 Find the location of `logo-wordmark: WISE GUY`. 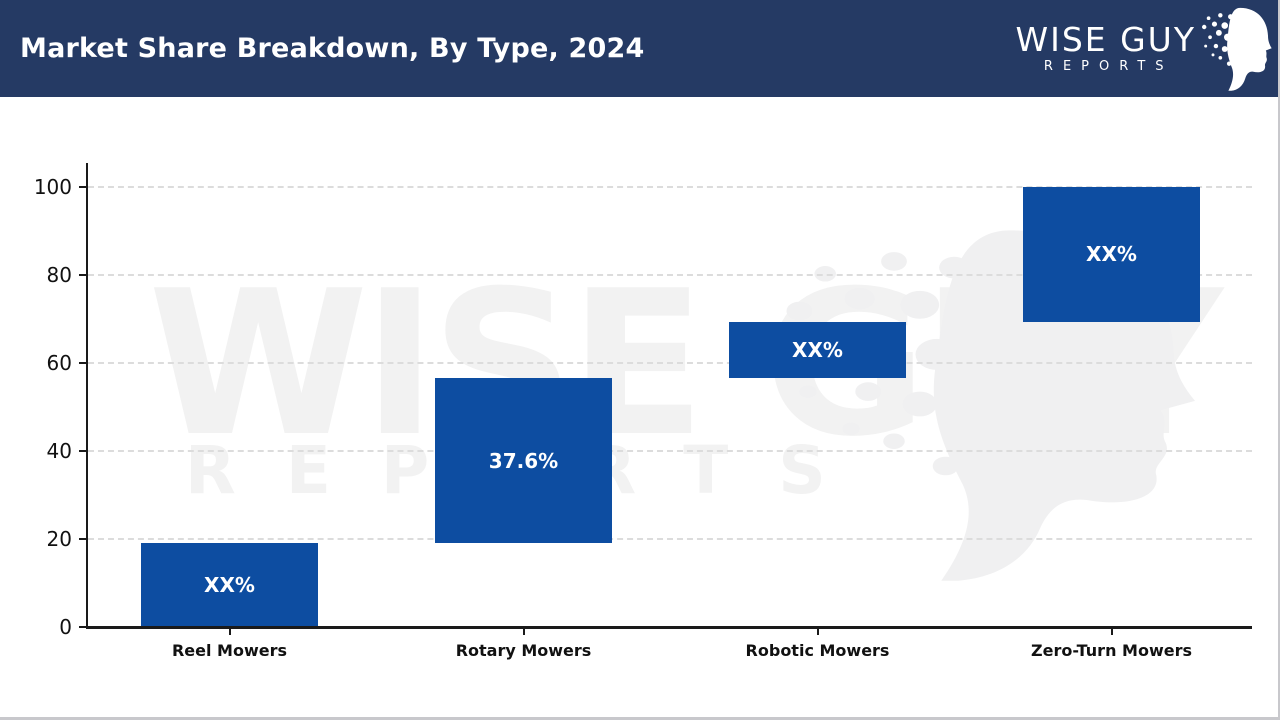

logo-wordmark: WISE GUY is located at coordinates (1105, 39).